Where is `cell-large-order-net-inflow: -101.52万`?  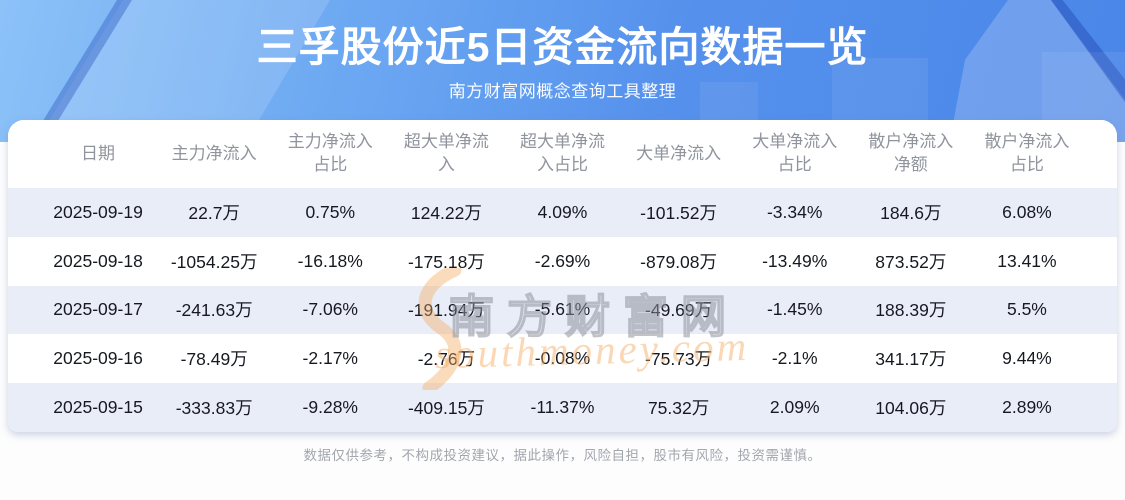 cell-large-order-net-inflow: -101.52万 is located at coordinates (679, 212).